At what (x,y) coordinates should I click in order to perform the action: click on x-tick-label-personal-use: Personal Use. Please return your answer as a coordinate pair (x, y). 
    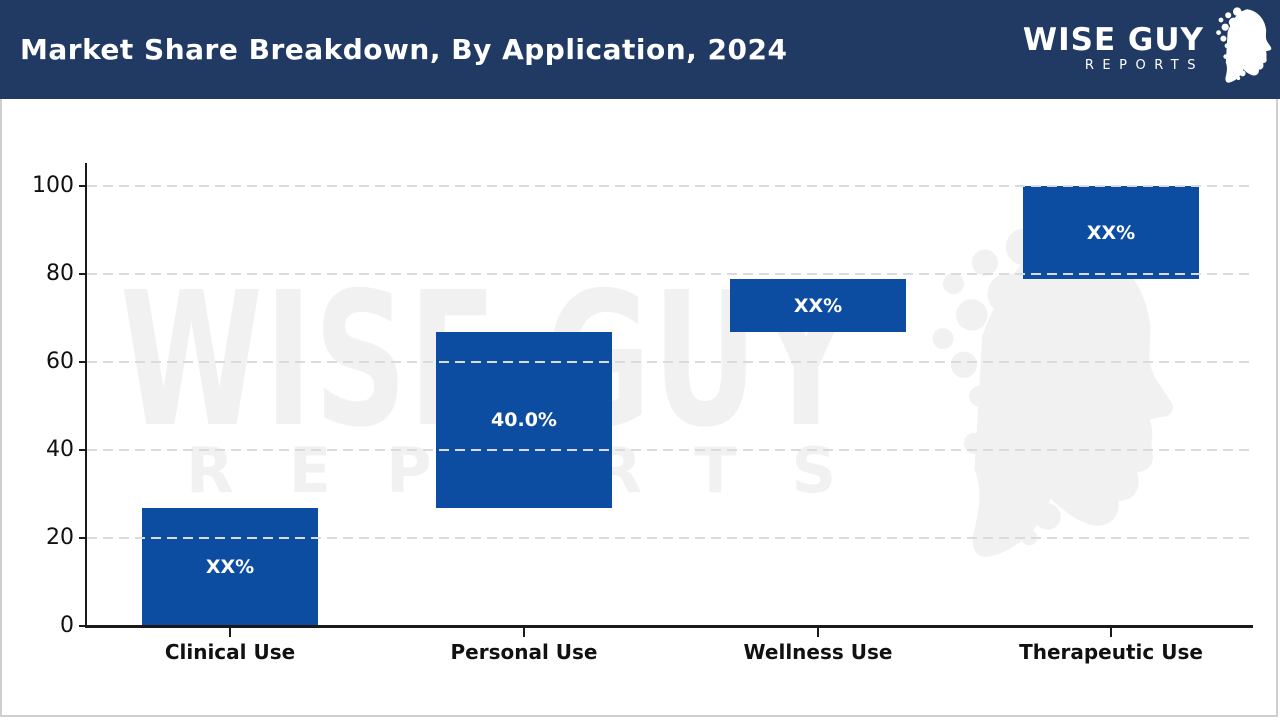
    Looking at the image, I should click on (524, 652).